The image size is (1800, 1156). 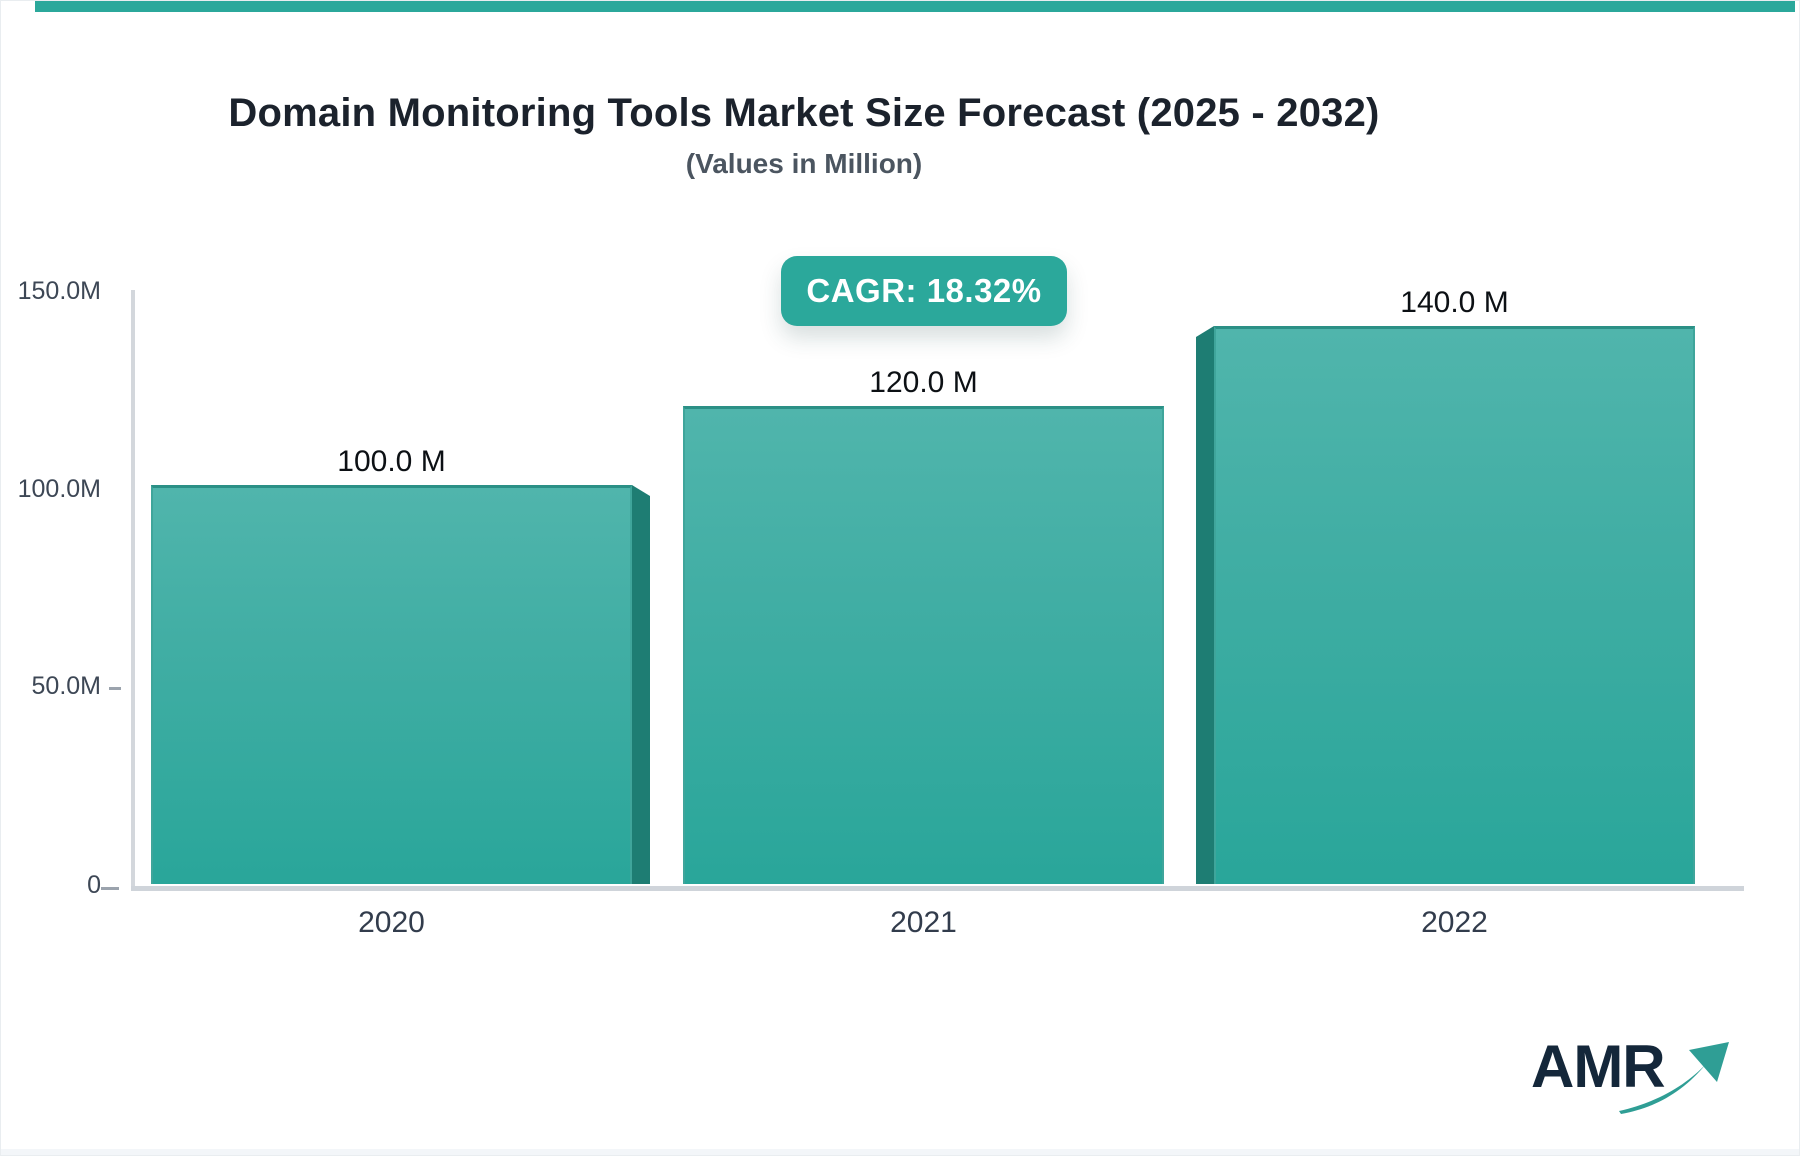 I want to click on bar-group-2021: 120.0 M, so click(x=923, y=625).